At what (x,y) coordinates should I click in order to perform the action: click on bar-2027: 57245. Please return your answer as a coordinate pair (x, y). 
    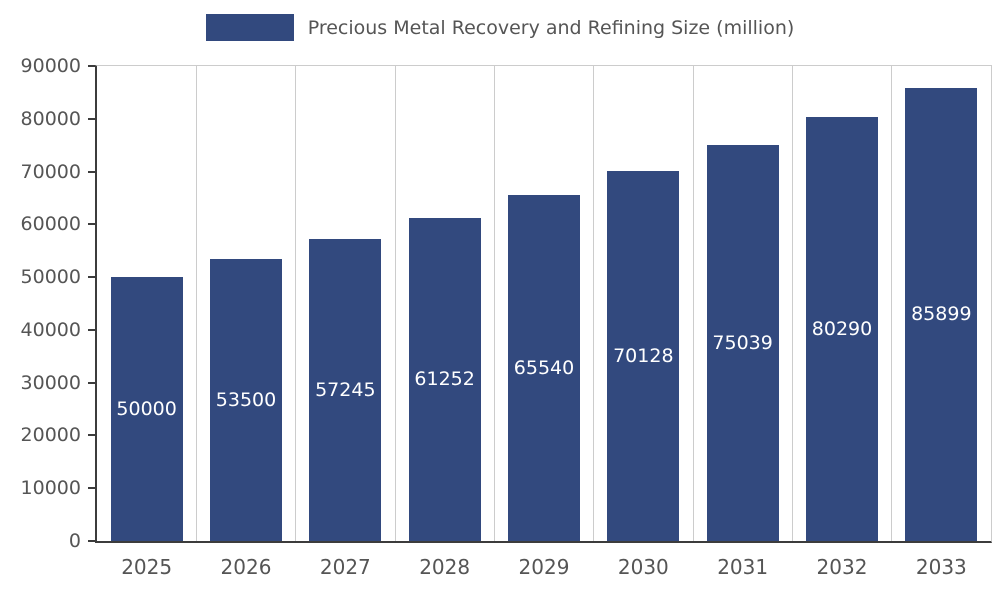
    Looking at the image, I should click on (345, 389).